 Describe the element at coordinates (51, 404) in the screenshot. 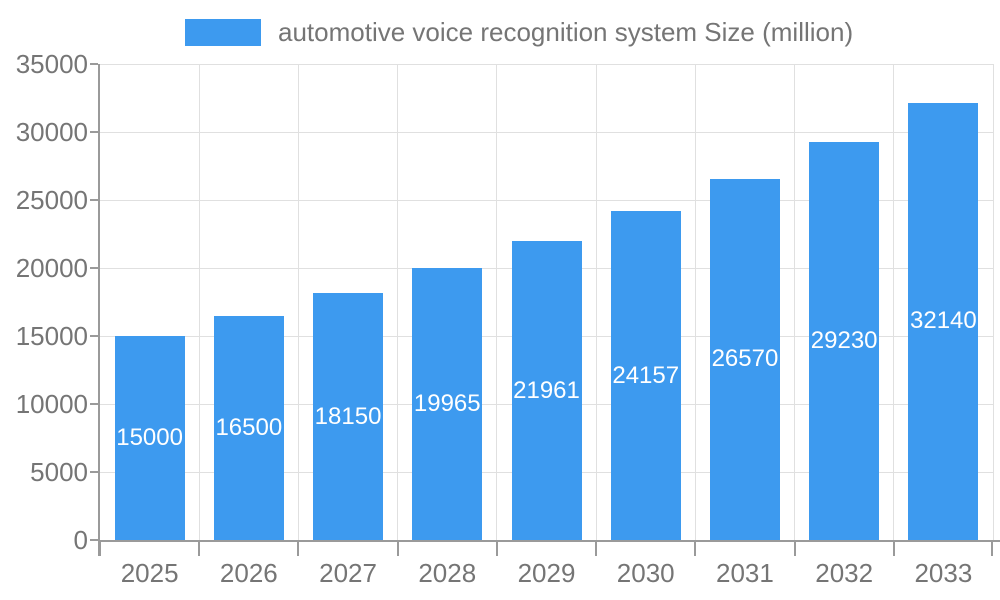

I see `y-axis-tick-label: 10000` at that location.